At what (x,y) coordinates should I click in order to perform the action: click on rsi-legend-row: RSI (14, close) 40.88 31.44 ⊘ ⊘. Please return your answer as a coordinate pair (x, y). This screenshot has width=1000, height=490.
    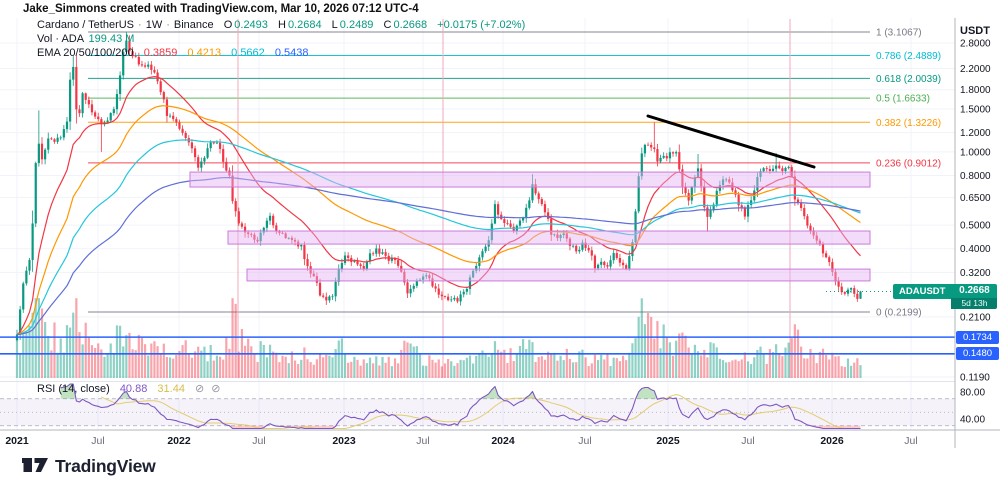
    Looking at the image, I should click on (128, 389).